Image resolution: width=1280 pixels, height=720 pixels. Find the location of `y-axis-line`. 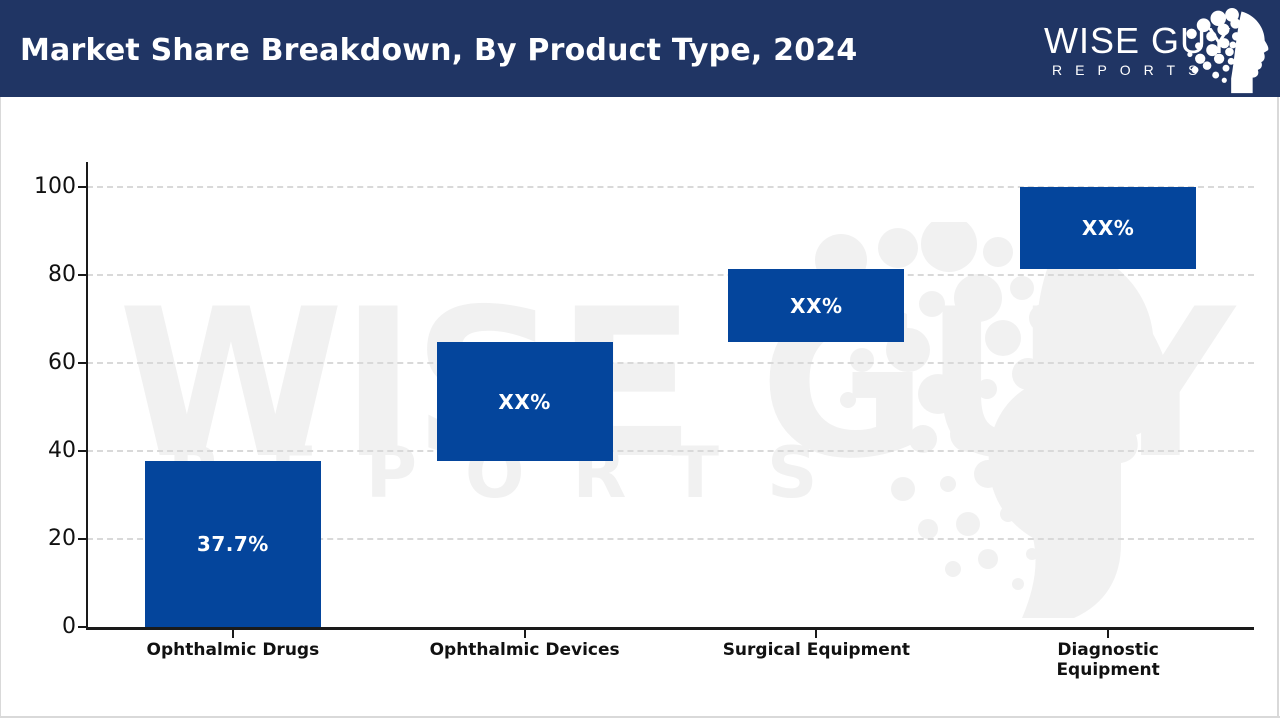

y-axis-line is located at coordinates (87, 396).